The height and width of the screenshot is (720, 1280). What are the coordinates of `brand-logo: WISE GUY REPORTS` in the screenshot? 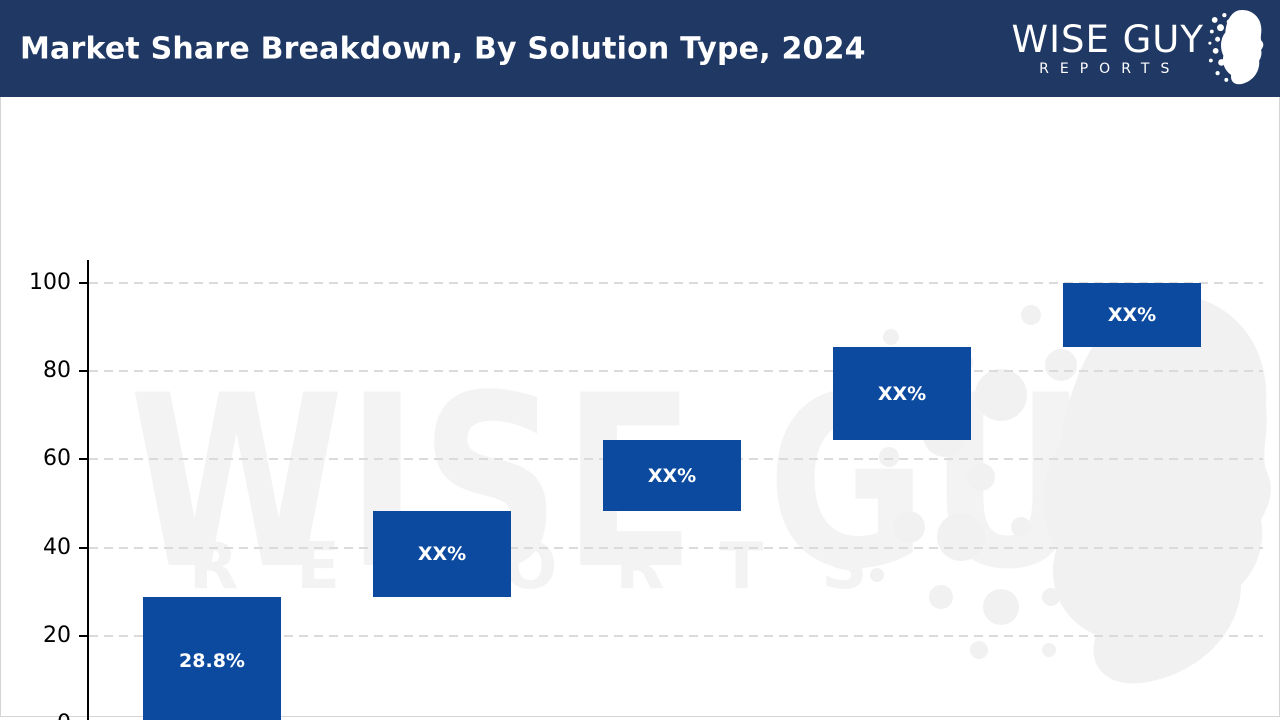 It's located at (1138, 49).